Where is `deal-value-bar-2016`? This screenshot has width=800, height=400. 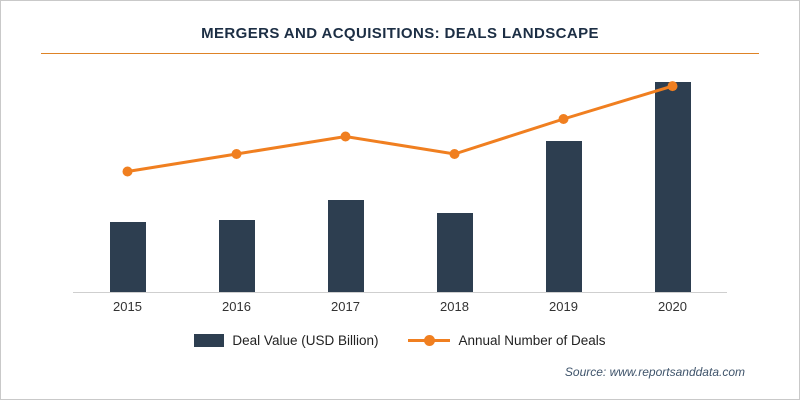
deal-value-bar-2016 is located at coordinates (236, 255).